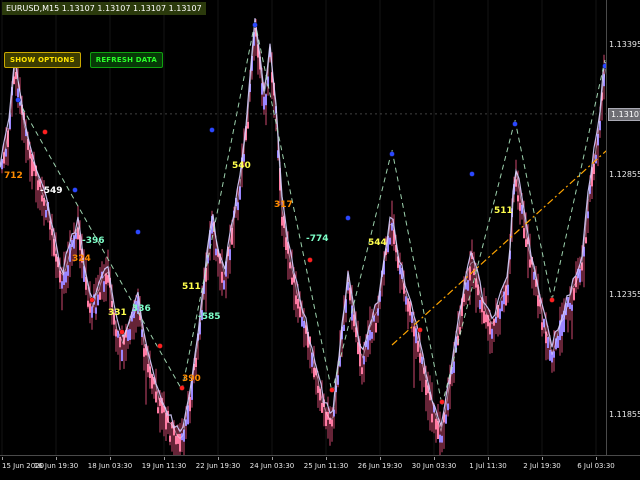 The width and height of the screenshot is (640, 480). What do you see at coordinates (42, 60) in the screenshot?
I see `show-options-button: SHOW OPTIONS` at bounding box center [42, 60].